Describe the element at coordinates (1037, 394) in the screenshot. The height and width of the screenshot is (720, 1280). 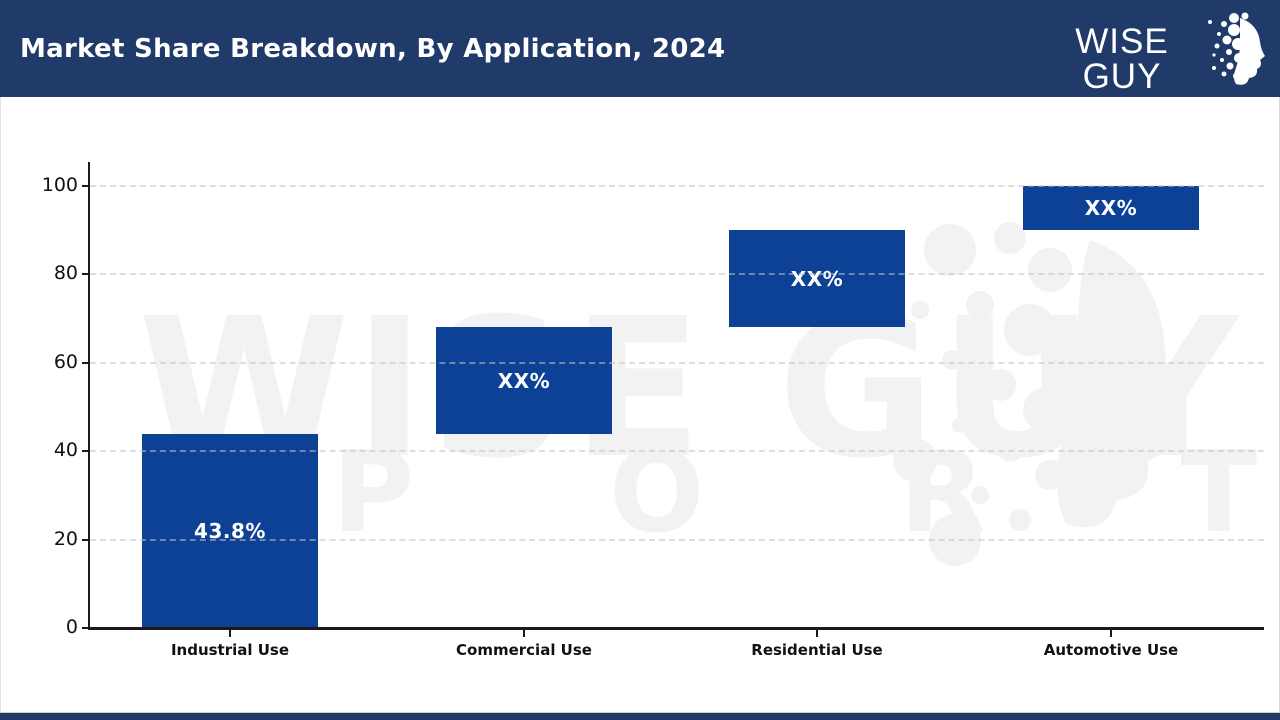
I see `watermark-dotted-head` at that location.